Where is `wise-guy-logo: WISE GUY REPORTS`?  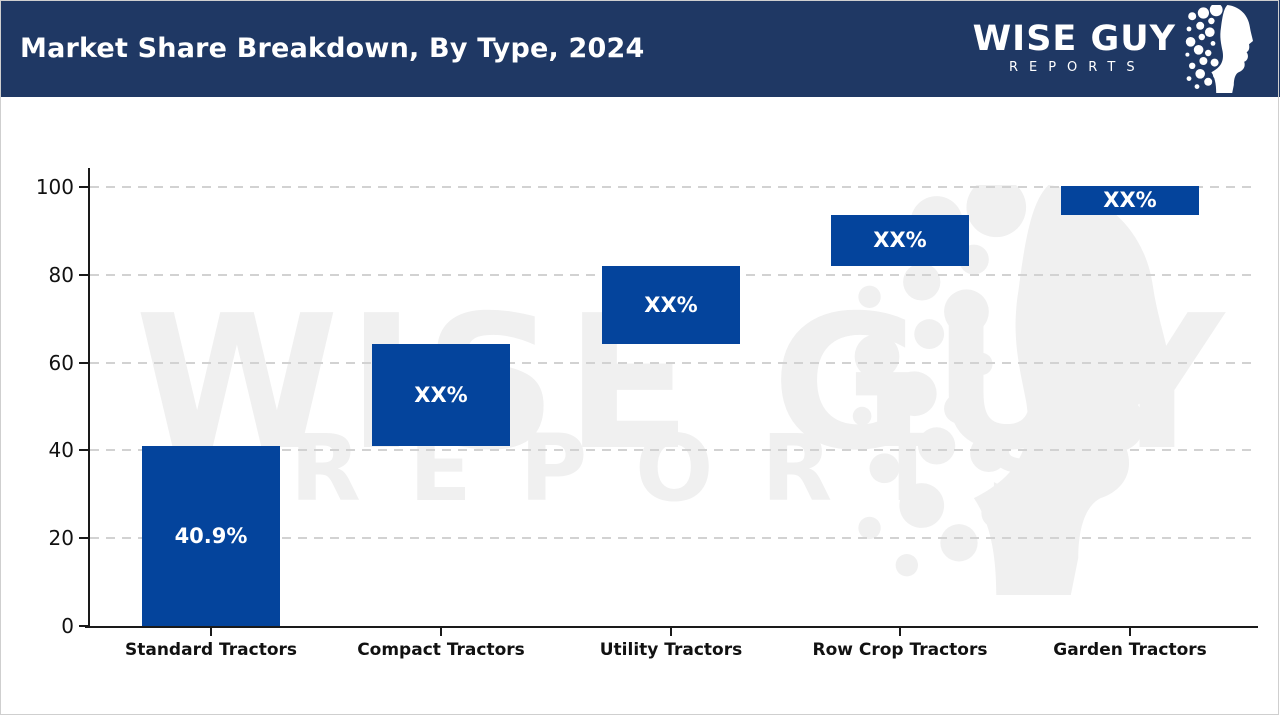
wise-guy-logo: WISE GUY REPORTS is located at coordinates (1114, 48).